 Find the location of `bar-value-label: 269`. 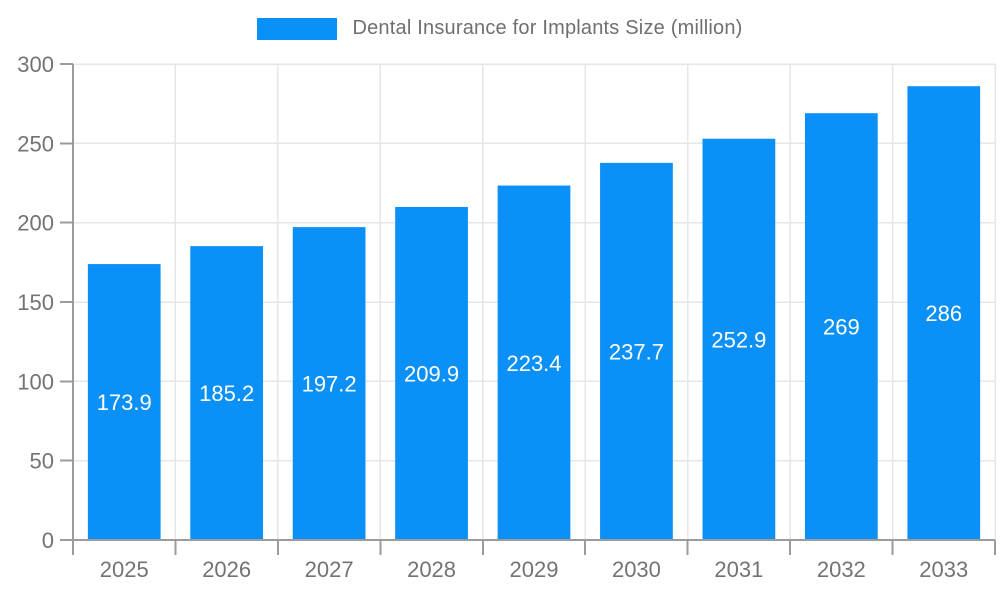

bar-value-label: 269 is located at coordinates (841, 327).